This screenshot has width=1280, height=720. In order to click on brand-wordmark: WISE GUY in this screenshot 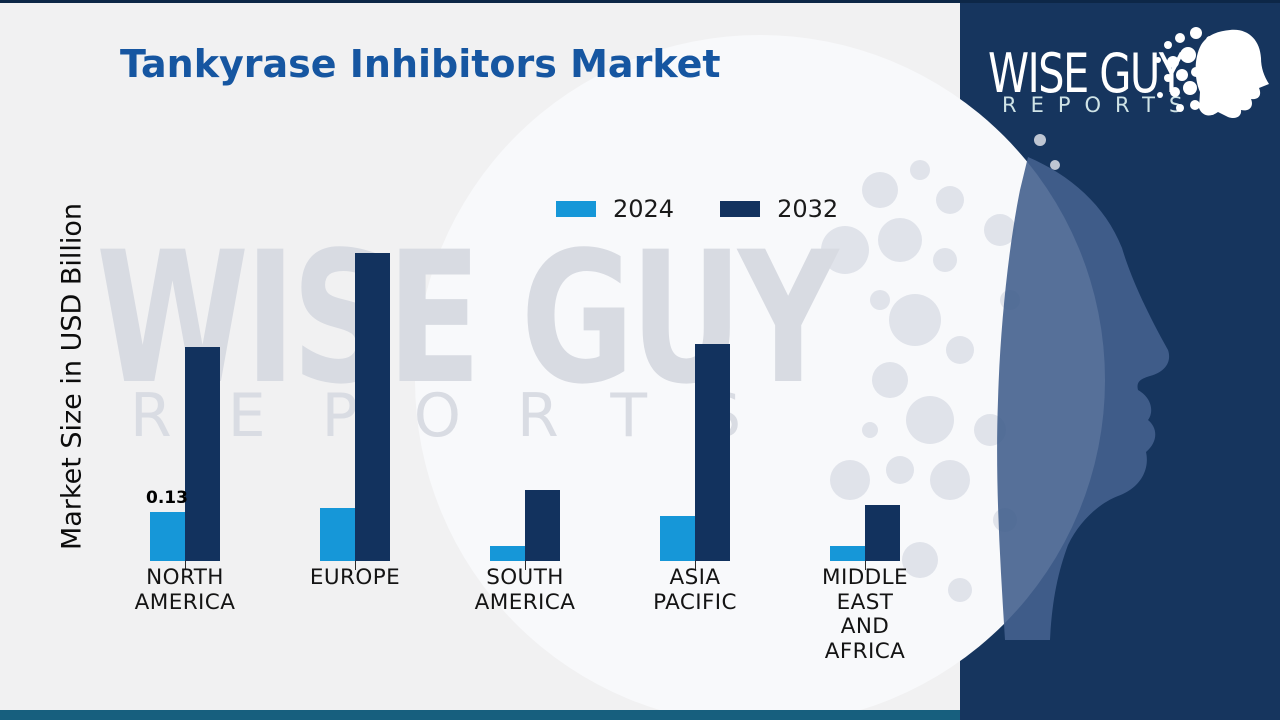, I will do `click(1086, 74)`.